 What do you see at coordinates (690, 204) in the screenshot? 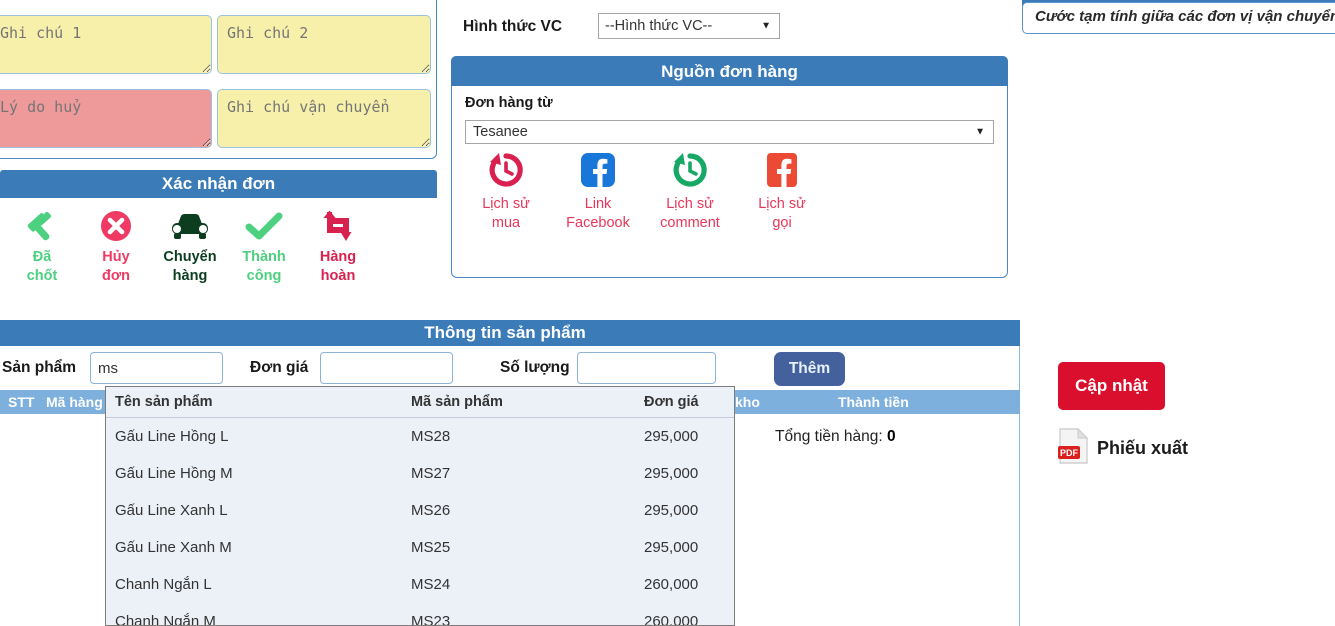
I see `link-lich-su-comment-line1: Lịch sử` at bounding box center [690, 204].